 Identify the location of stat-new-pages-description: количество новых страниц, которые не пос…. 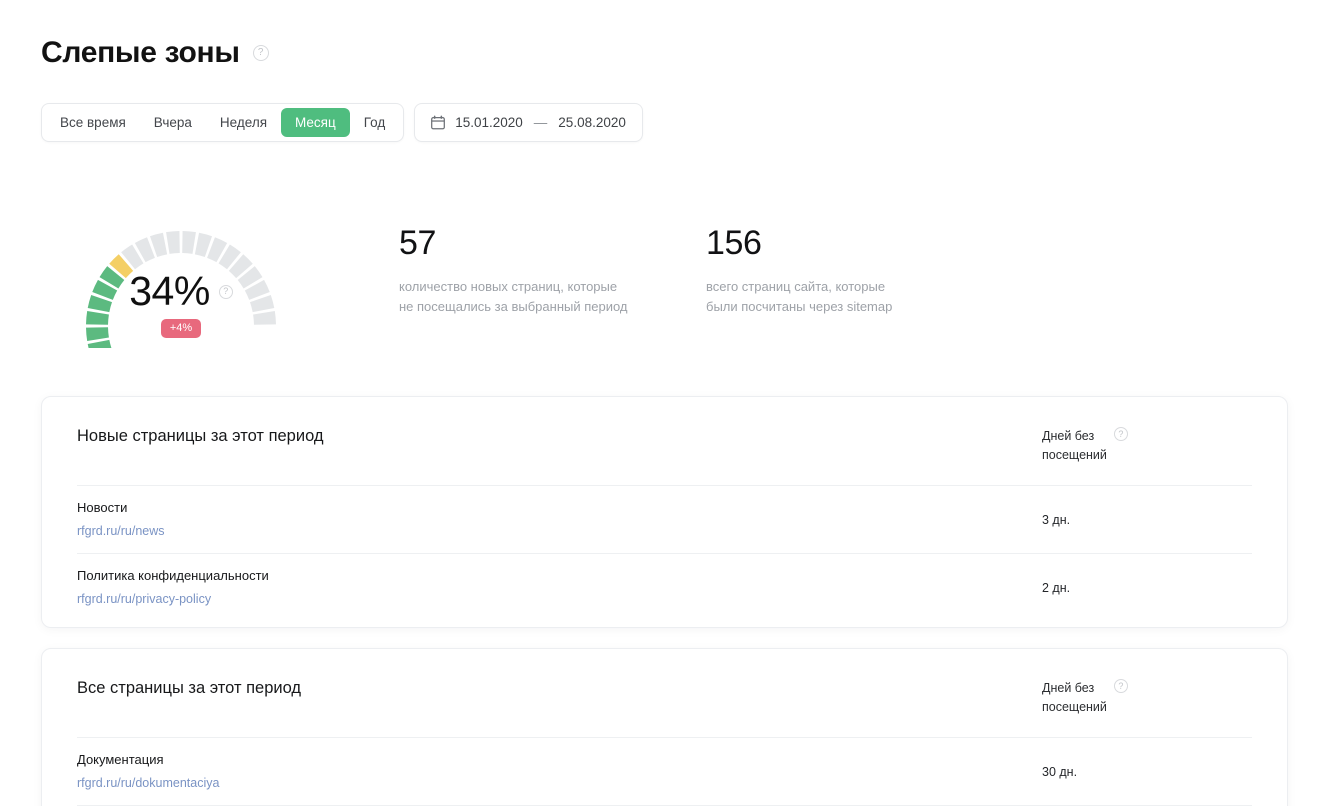
(513, 297).